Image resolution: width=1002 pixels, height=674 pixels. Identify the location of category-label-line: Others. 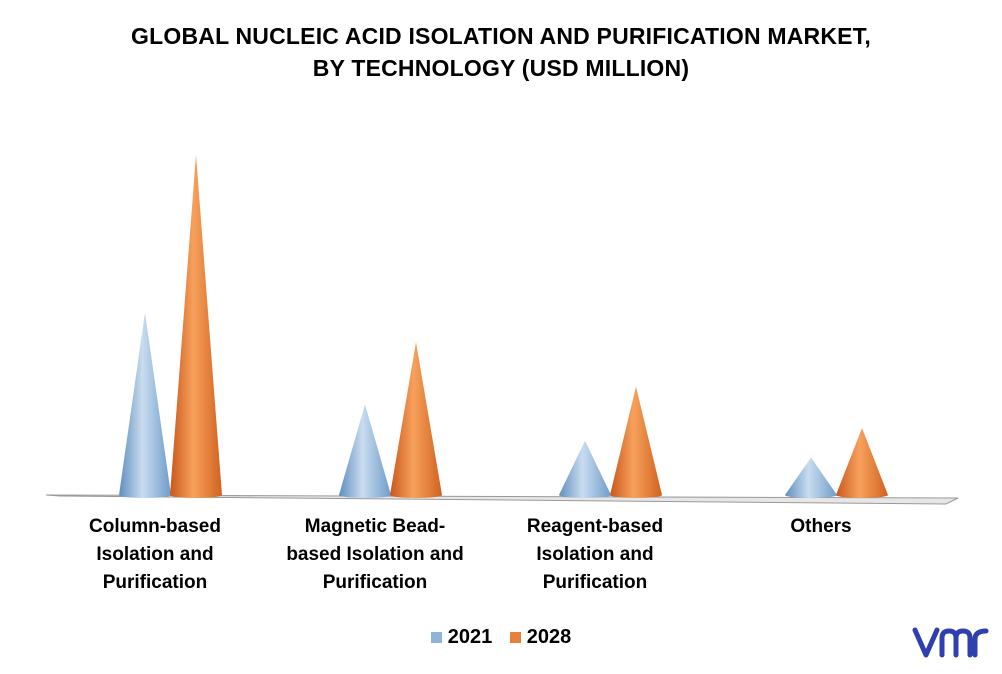
(820, 526).